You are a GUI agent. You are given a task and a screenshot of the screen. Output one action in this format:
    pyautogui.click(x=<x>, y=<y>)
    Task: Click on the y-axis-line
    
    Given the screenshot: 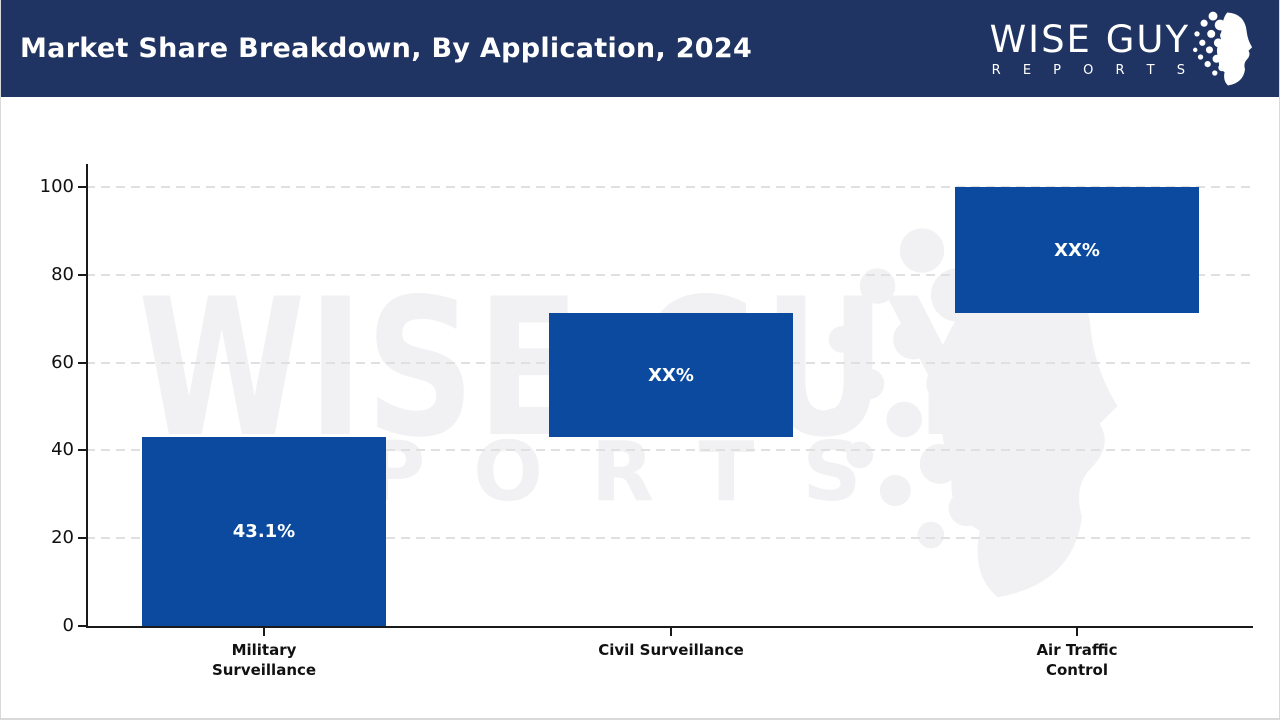 What is the action you would take?
    pyautogui.click(x=87, y=396)
    